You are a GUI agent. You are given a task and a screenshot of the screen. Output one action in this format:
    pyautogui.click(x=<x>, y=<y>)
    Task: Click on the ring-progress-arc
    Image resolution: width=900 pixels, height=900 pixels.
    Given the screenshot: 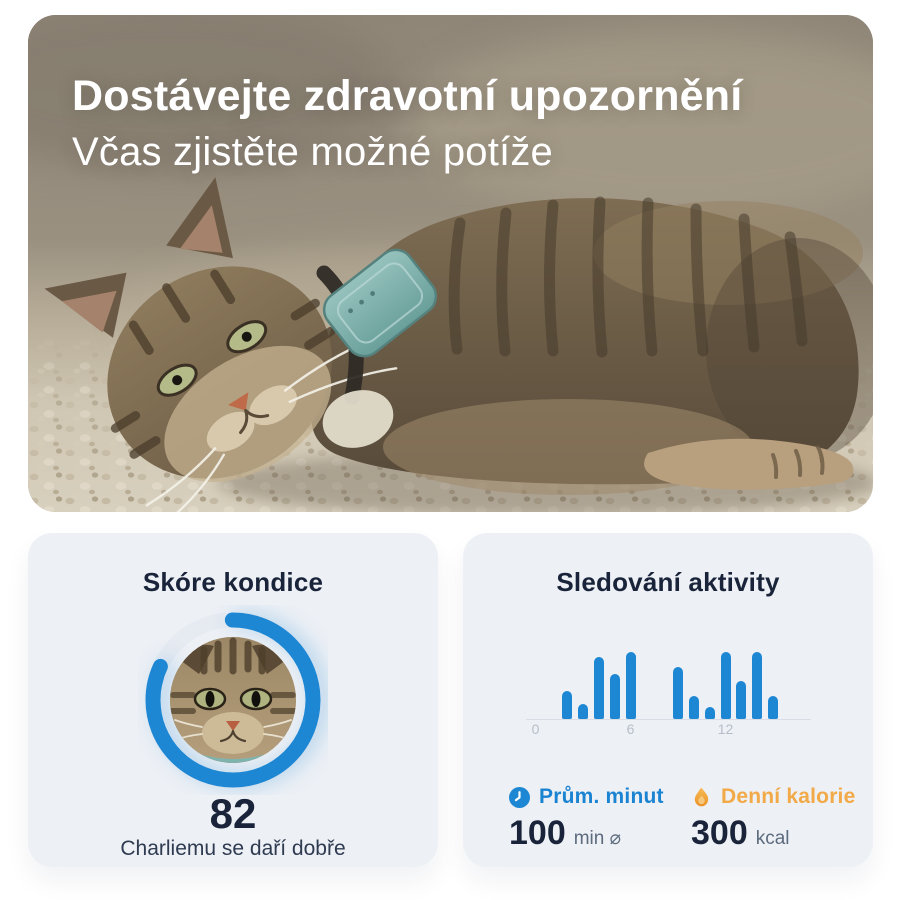 What is the action you would take?
    pyautogui.click(x=233, y=700)
    